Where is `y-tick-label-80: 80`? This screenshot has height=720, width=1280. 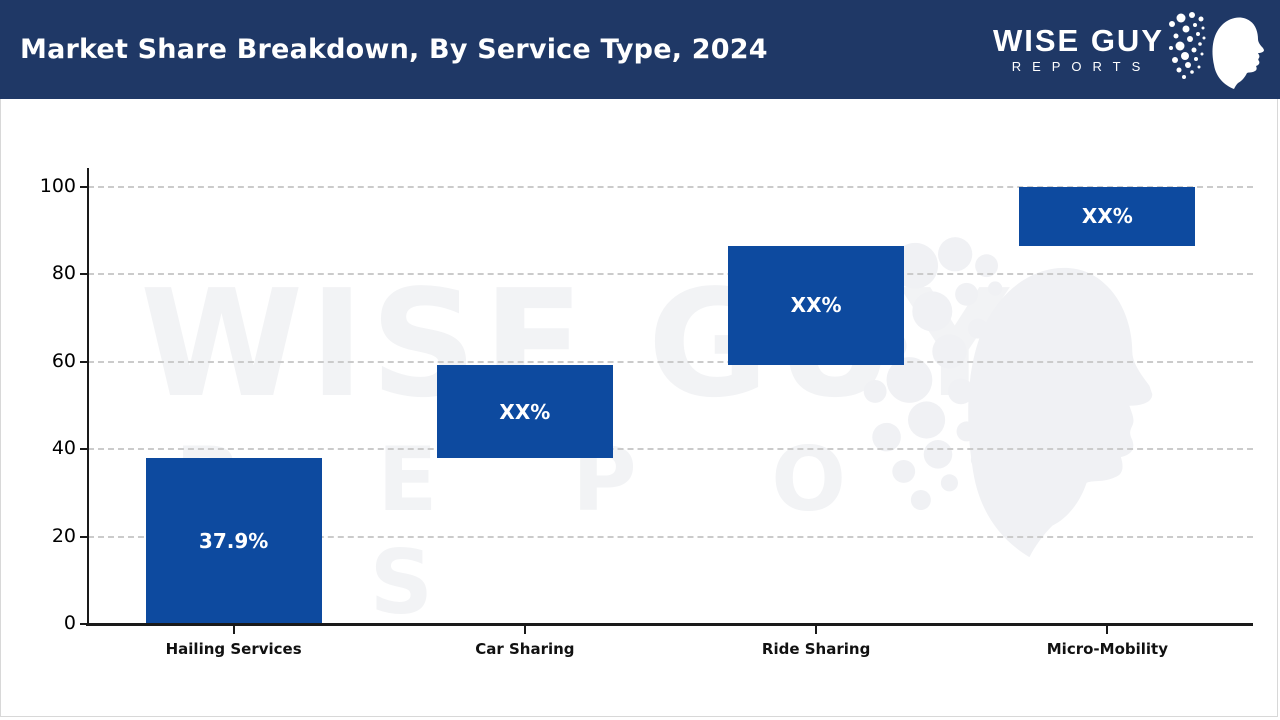
y-tick-label-80: 80 is located at coordinates (63, 273).